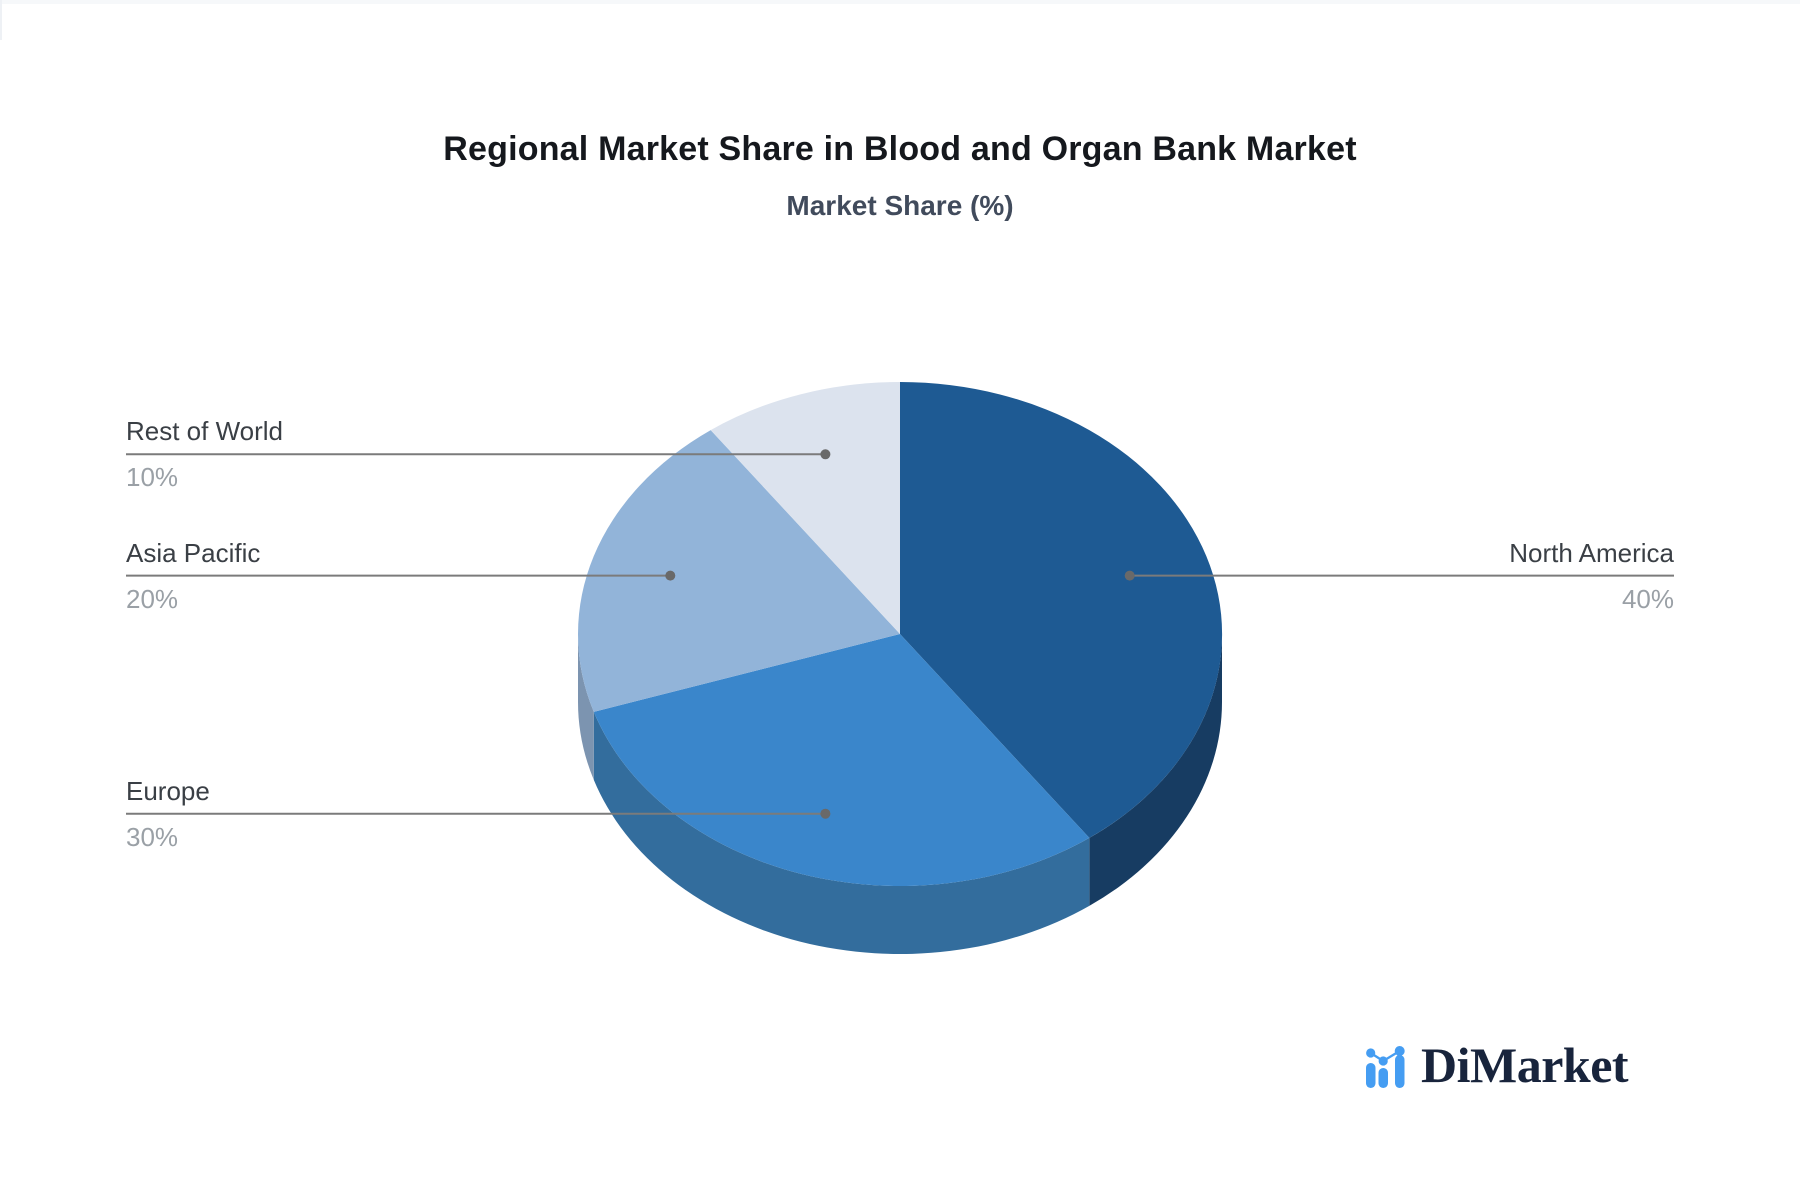  I want to click on slice-percent-europe: 30%, so click(152, 836).